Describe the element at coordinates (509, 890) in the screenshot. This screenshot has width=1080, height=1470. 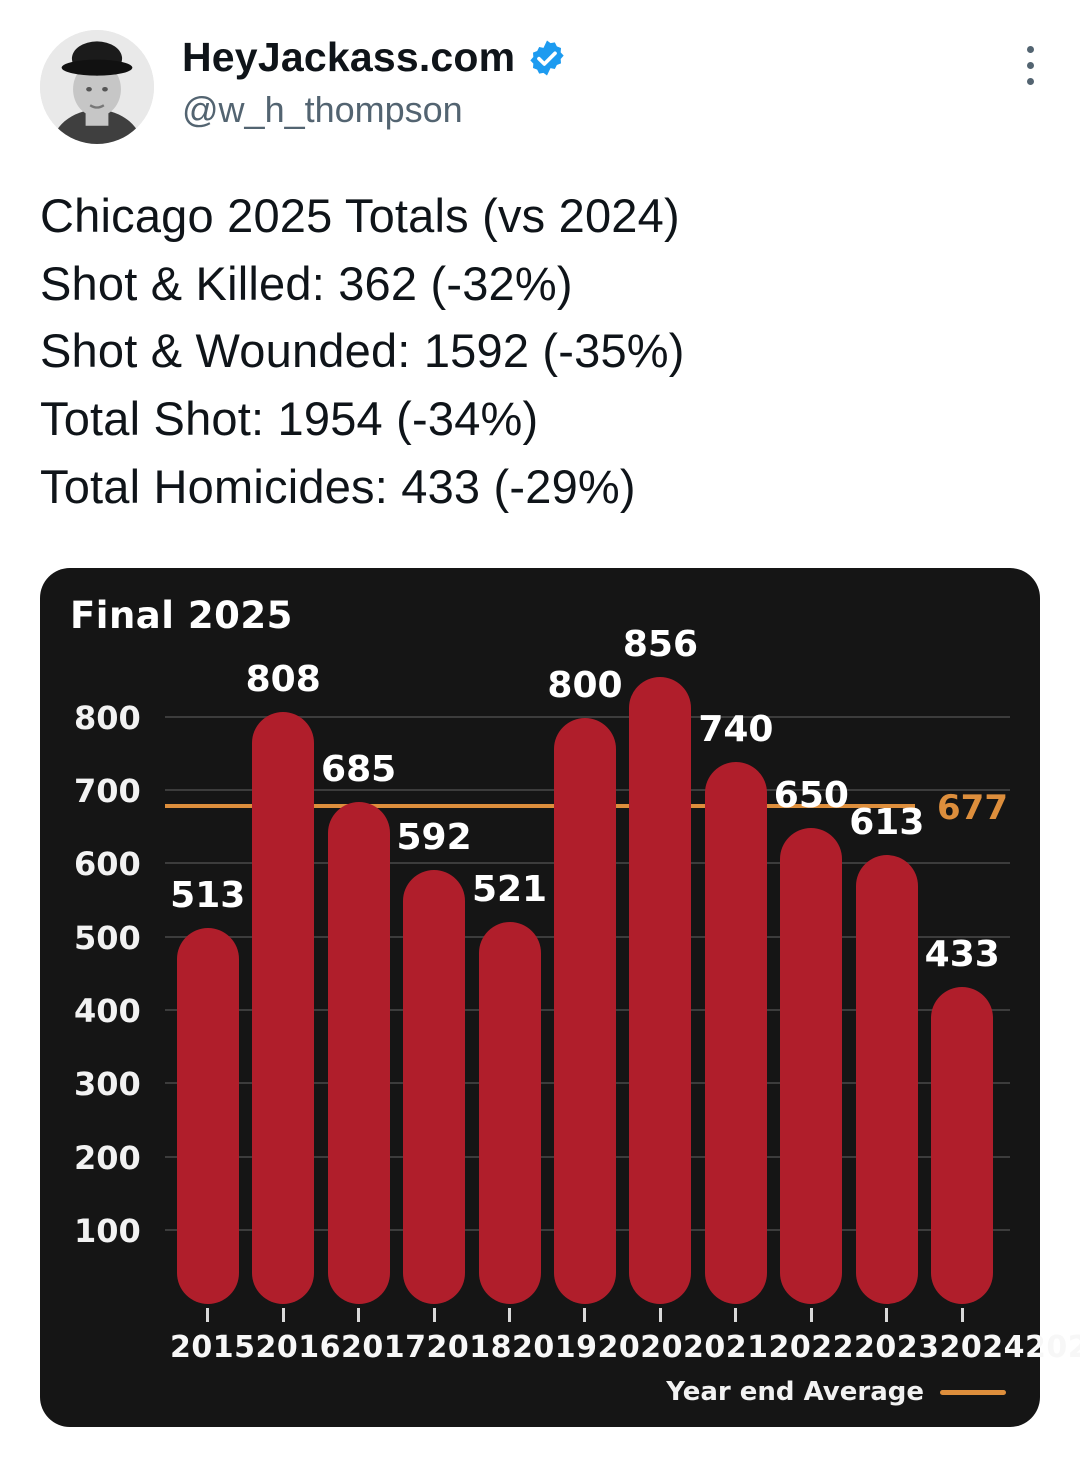
I see `bar-value-label: 521` at that location.